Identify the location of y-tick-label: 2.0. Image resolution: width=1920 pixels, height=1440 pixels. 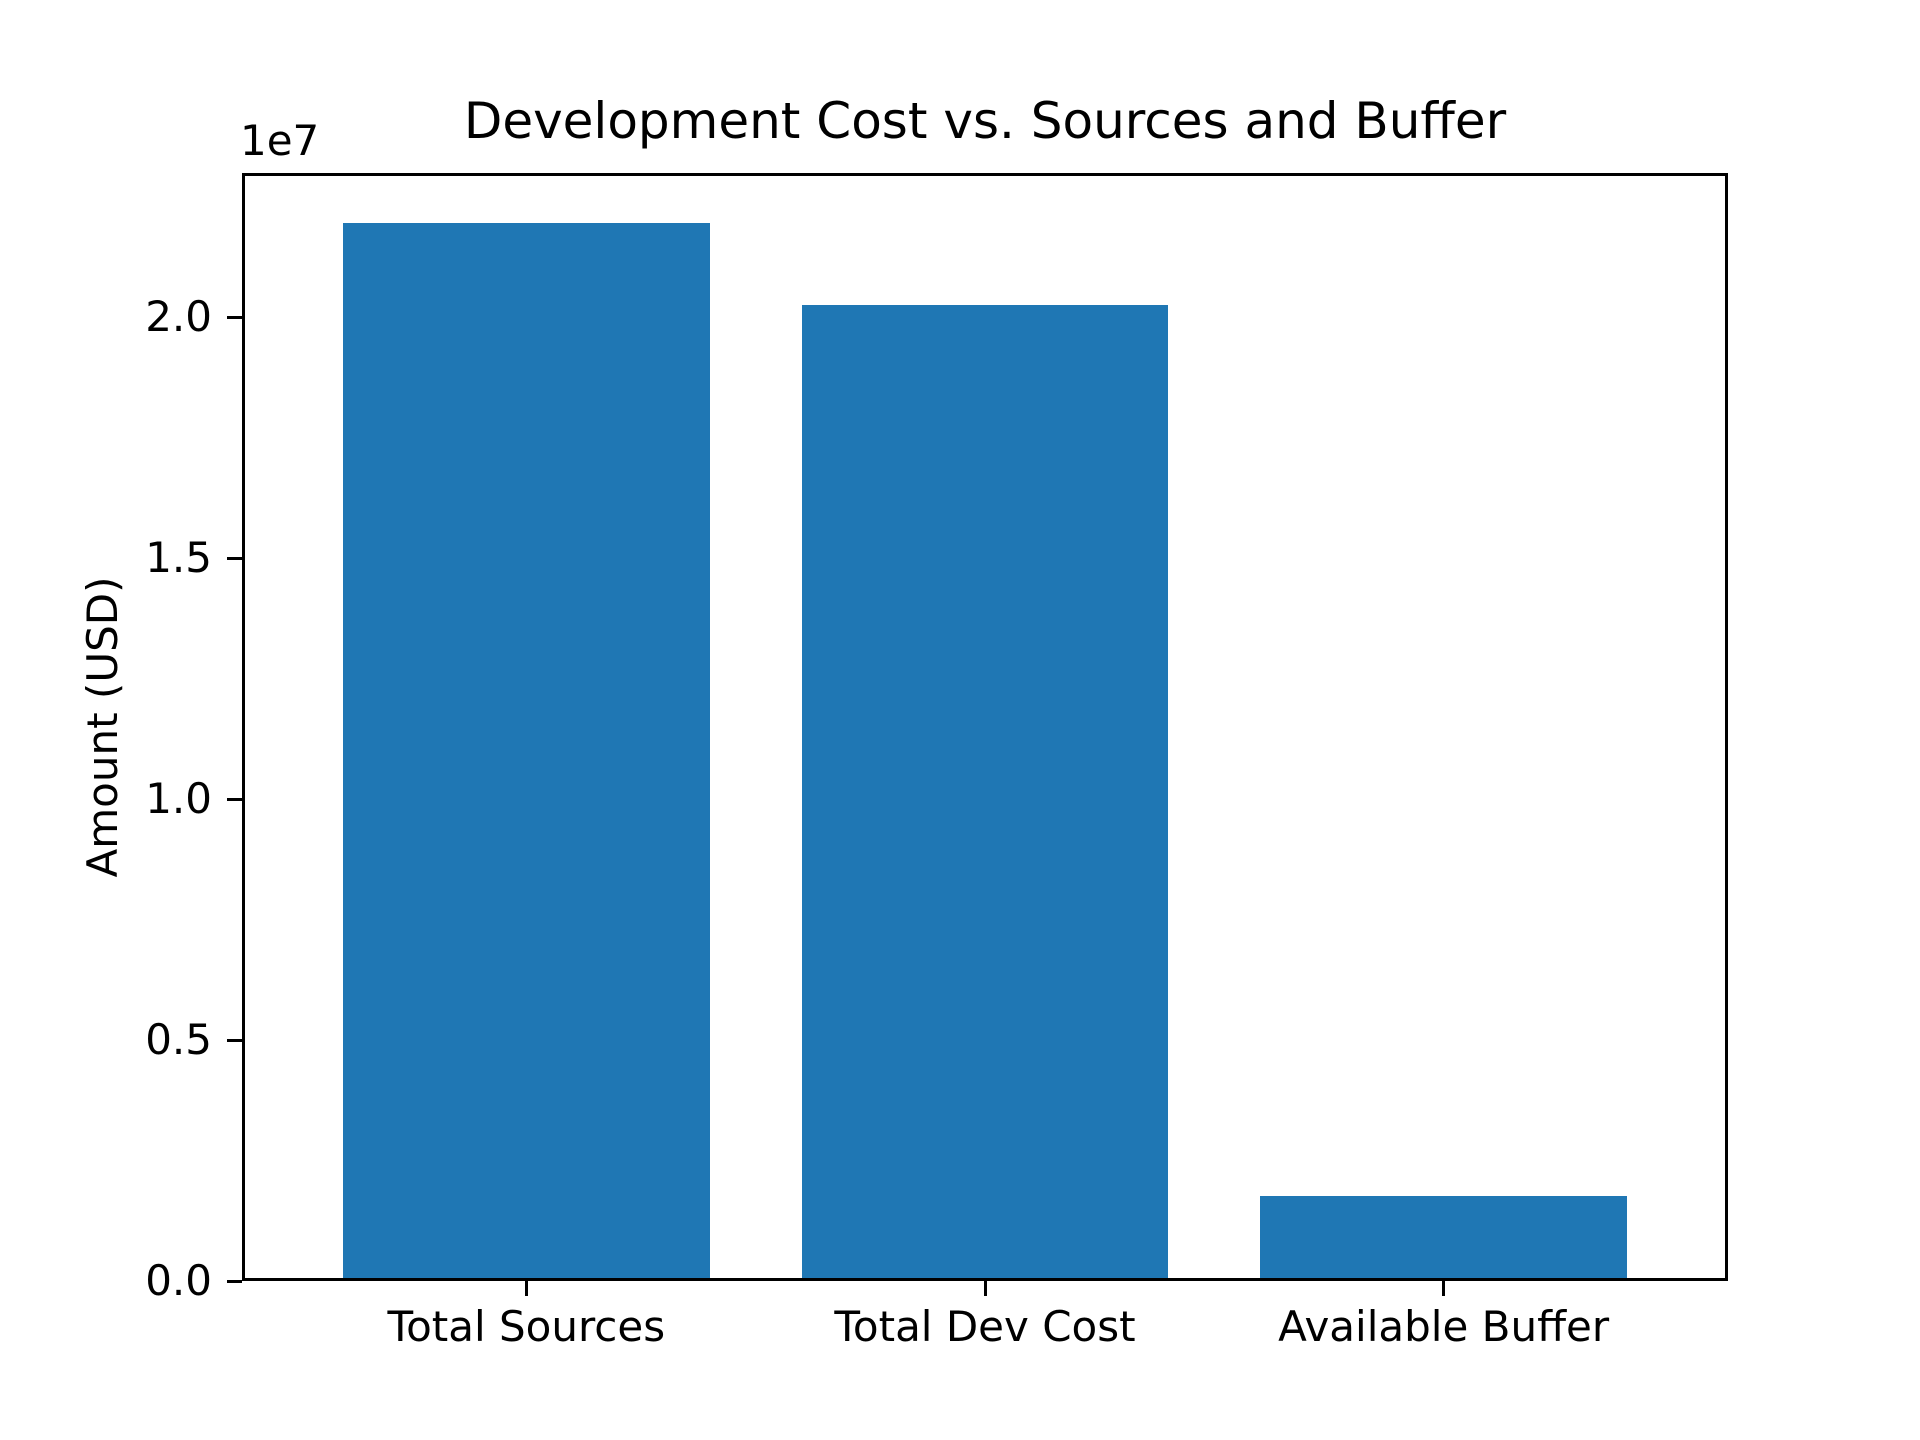
(178, 317).